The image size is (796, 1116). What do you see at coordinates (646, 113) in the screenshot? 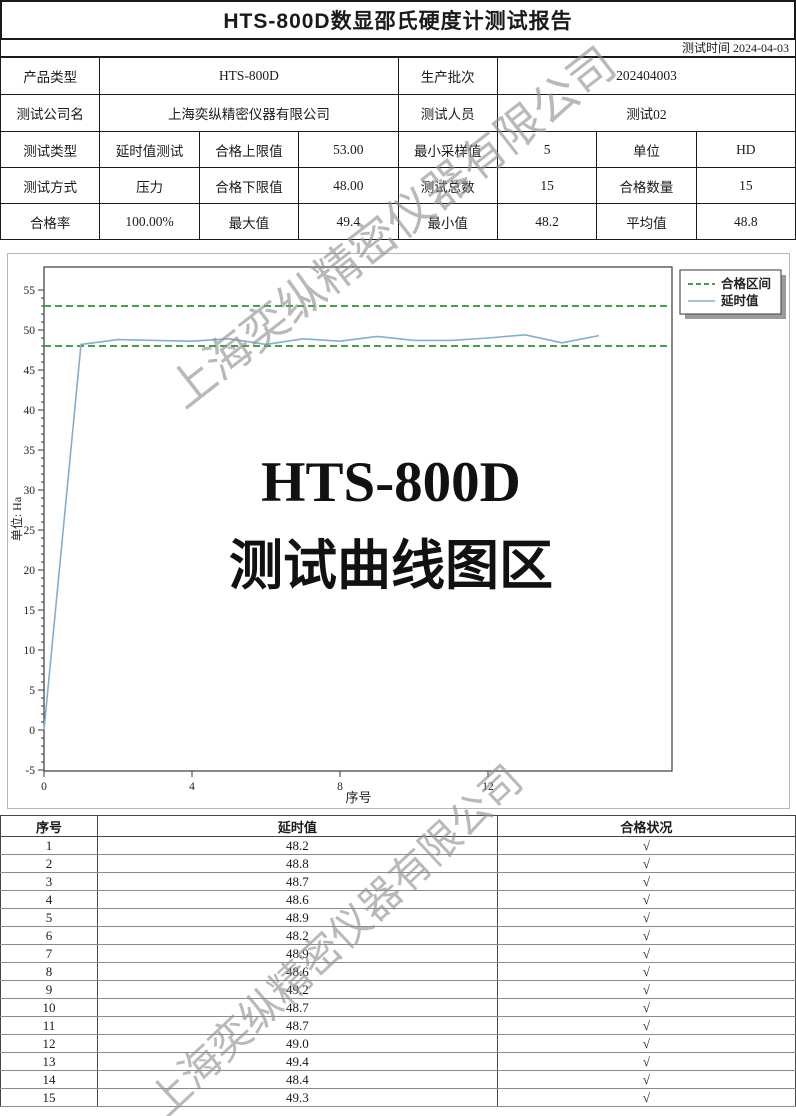
I see `tester-value: 测试02` at bounding box center [646, 113].